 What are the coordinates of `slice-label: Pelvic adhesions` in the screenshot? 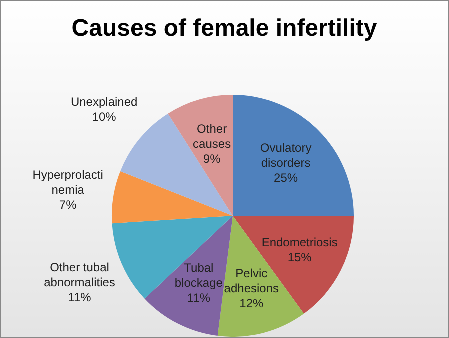 It's located at (252, 281).